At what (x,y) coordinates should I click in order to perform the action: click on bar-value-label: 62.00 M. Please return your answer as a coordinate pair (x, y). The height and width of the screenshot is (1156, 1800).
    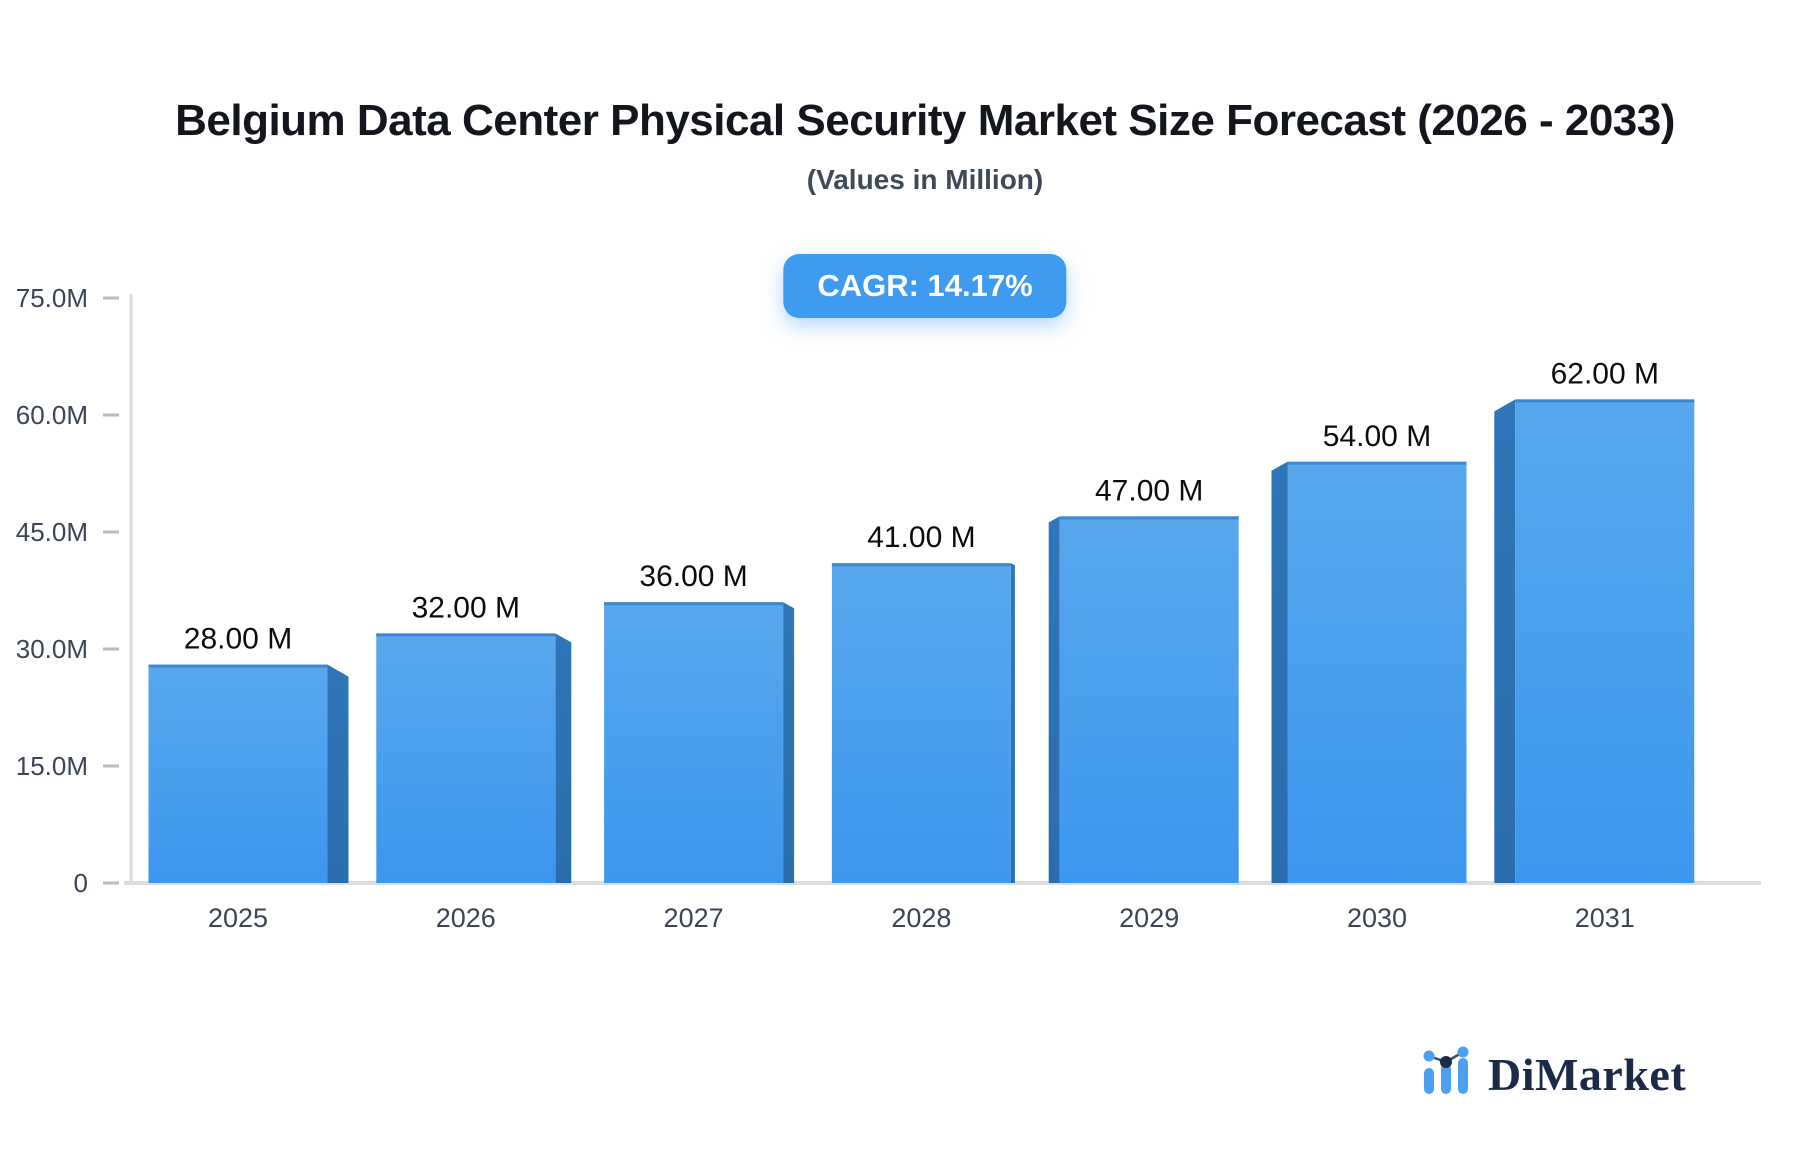
    Looking at the image, I should click on (1605, 373).